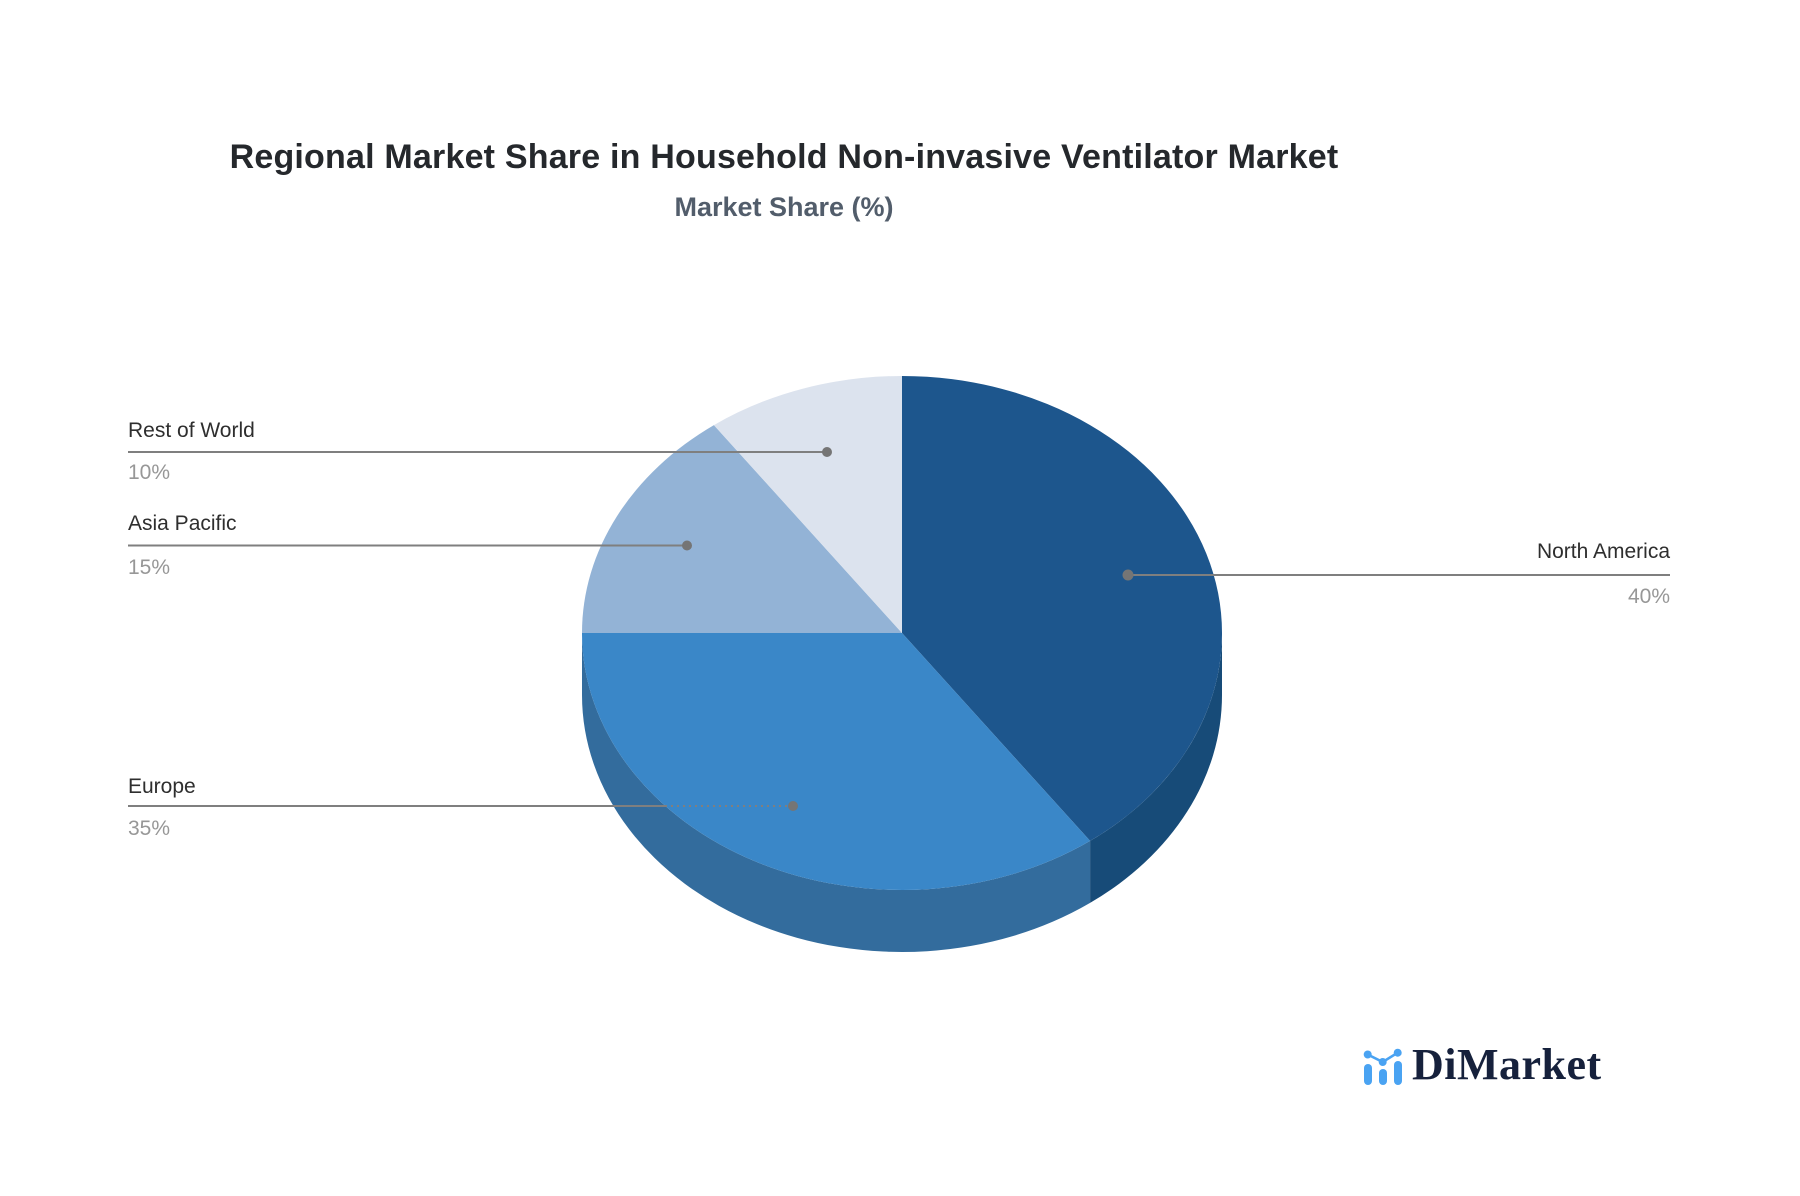 The height and width of the screenshot is (1196, 1800). I want to click on callout-label-rest-of-world: Rest of World, so click(191, 430).